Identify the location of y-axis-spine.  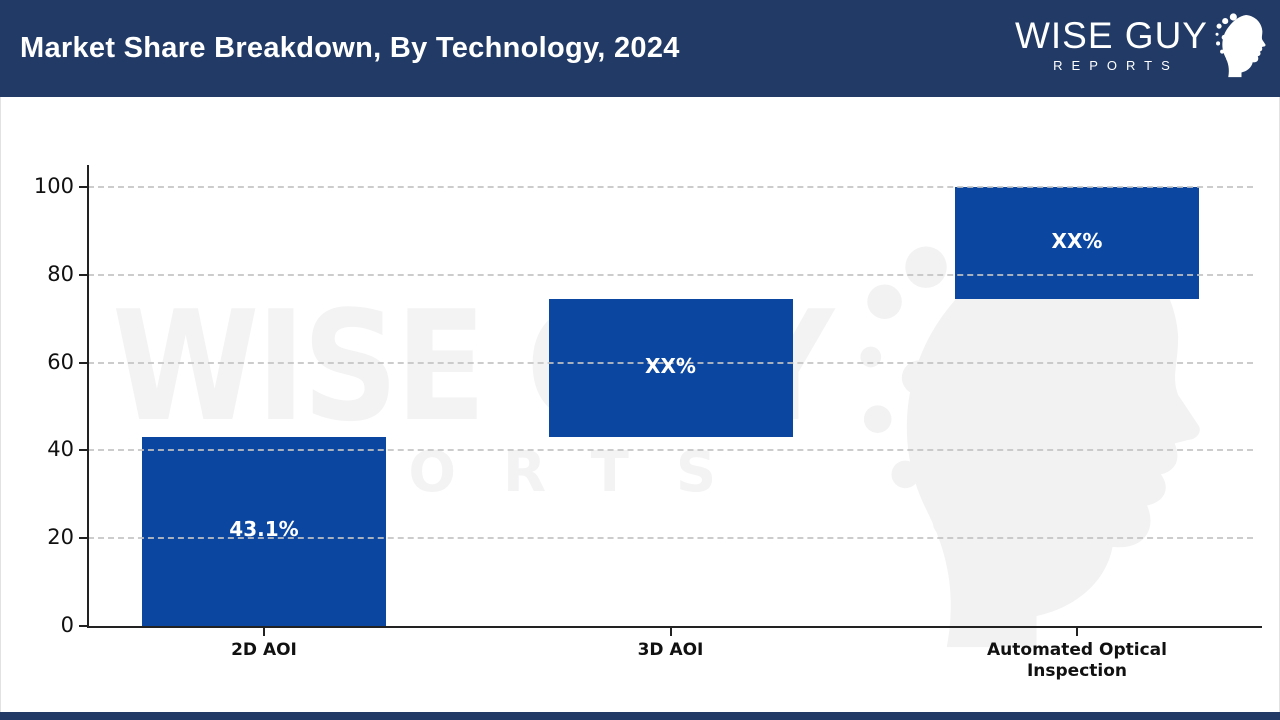
(88, 395).